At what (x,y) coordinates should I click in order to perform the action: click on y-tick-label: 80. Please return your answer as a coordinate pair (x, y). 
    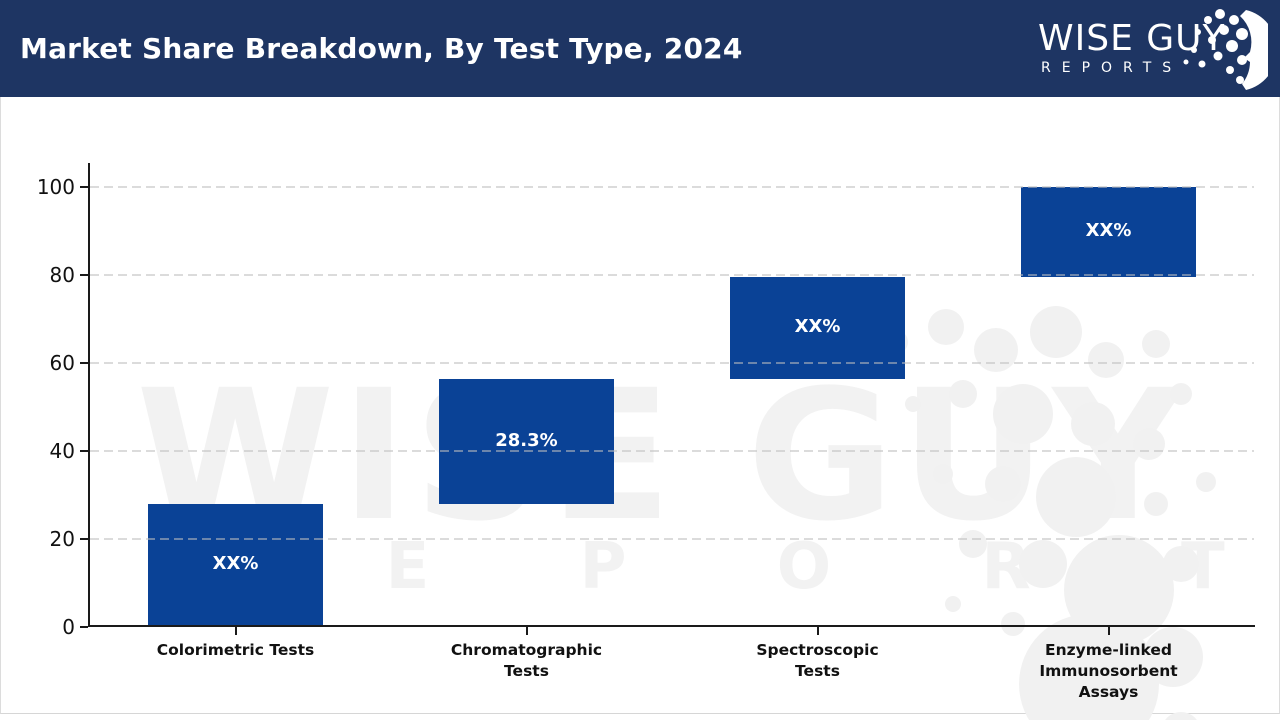
    Looking at the image, I should click on (62, 275).